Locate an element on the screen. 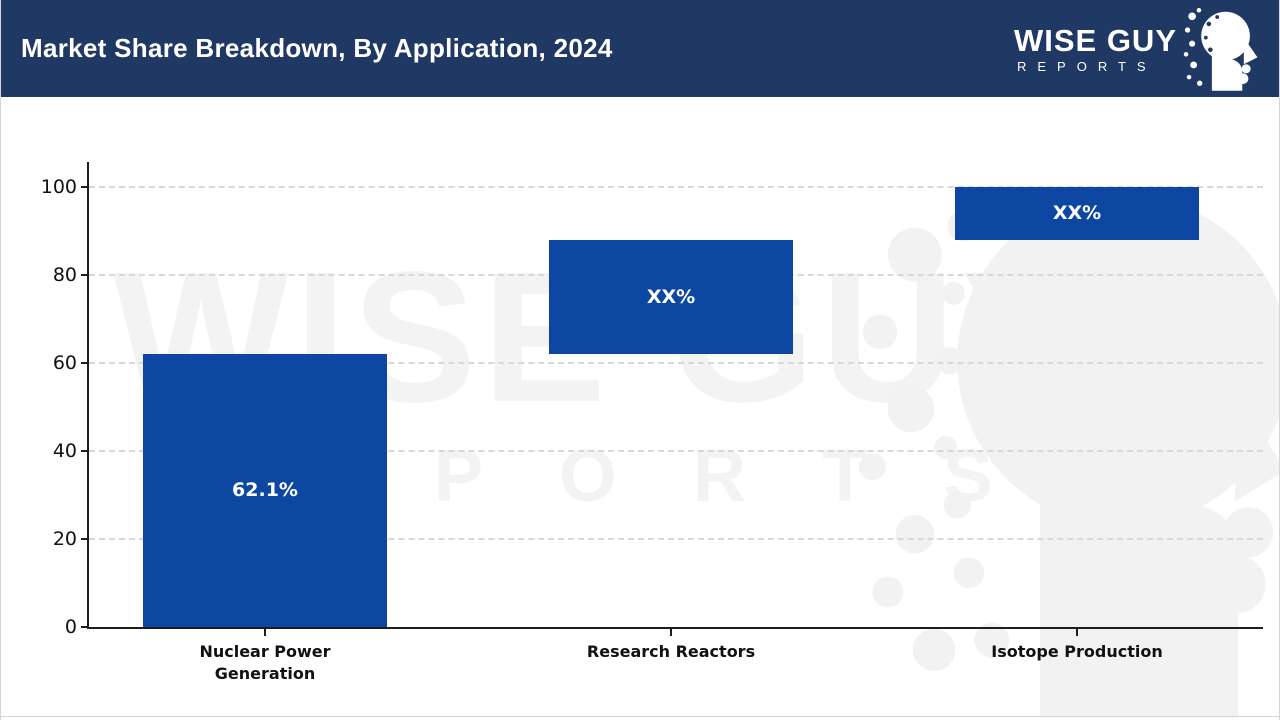  brand-logo-text: WISE GUY REPORTS is located at coordinates (1095, 49).